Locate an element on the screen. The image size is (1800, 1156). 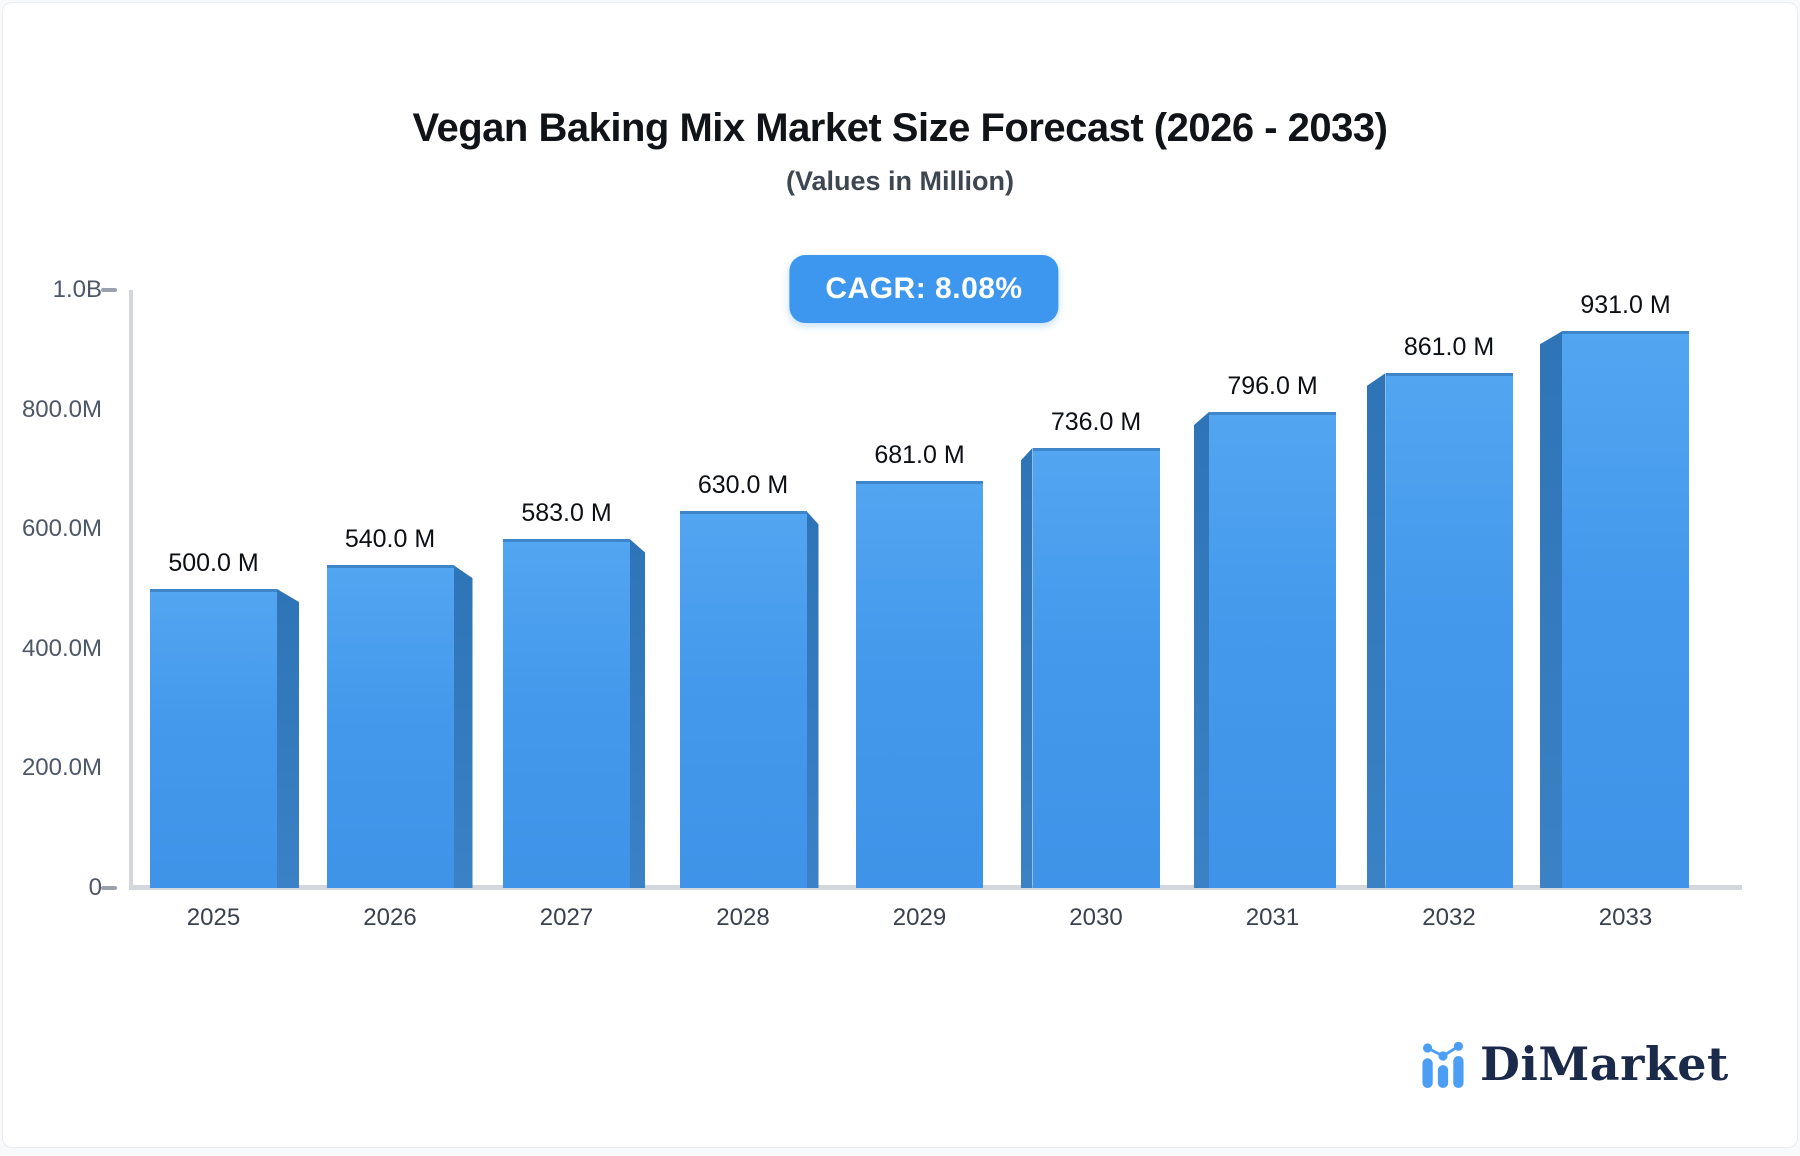
cagr-badge: CAGR: 8.08% is located at coordinates (924, 289).